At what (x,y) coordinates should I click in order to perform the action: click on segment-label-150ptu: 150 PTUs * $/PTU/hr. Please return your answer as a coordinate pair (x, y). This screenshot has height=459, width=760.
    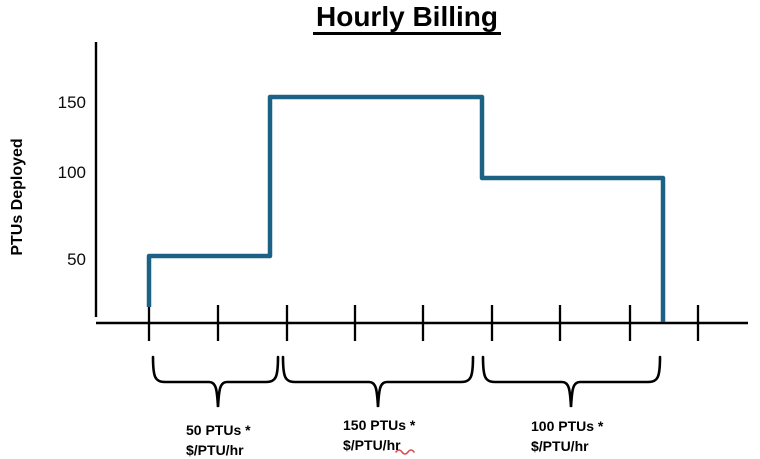
    Looking at the image, I should click on (379, 435).